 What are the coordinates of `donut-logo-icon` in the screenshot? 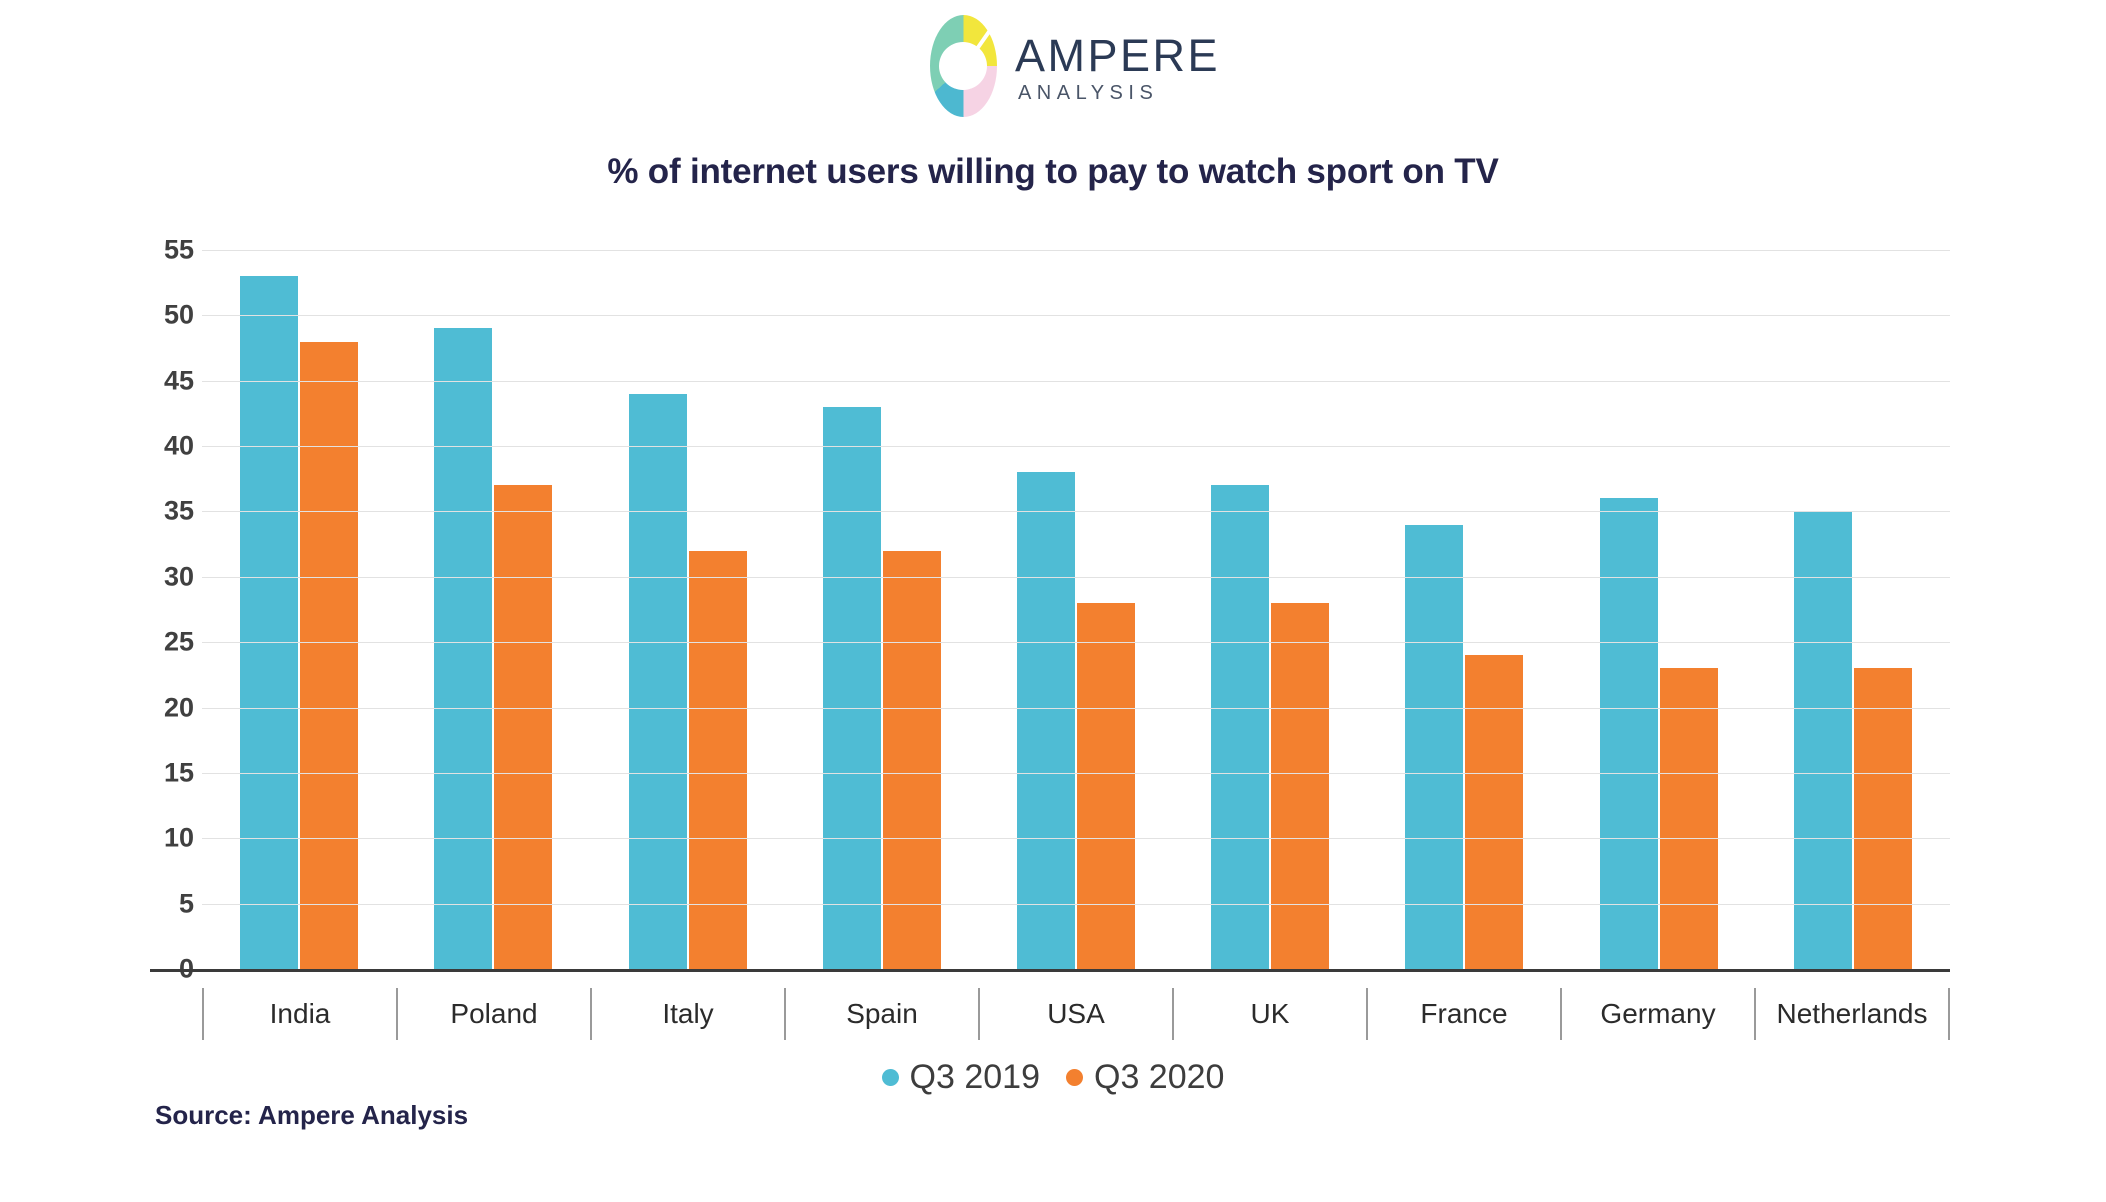 It's located at (963, 66).